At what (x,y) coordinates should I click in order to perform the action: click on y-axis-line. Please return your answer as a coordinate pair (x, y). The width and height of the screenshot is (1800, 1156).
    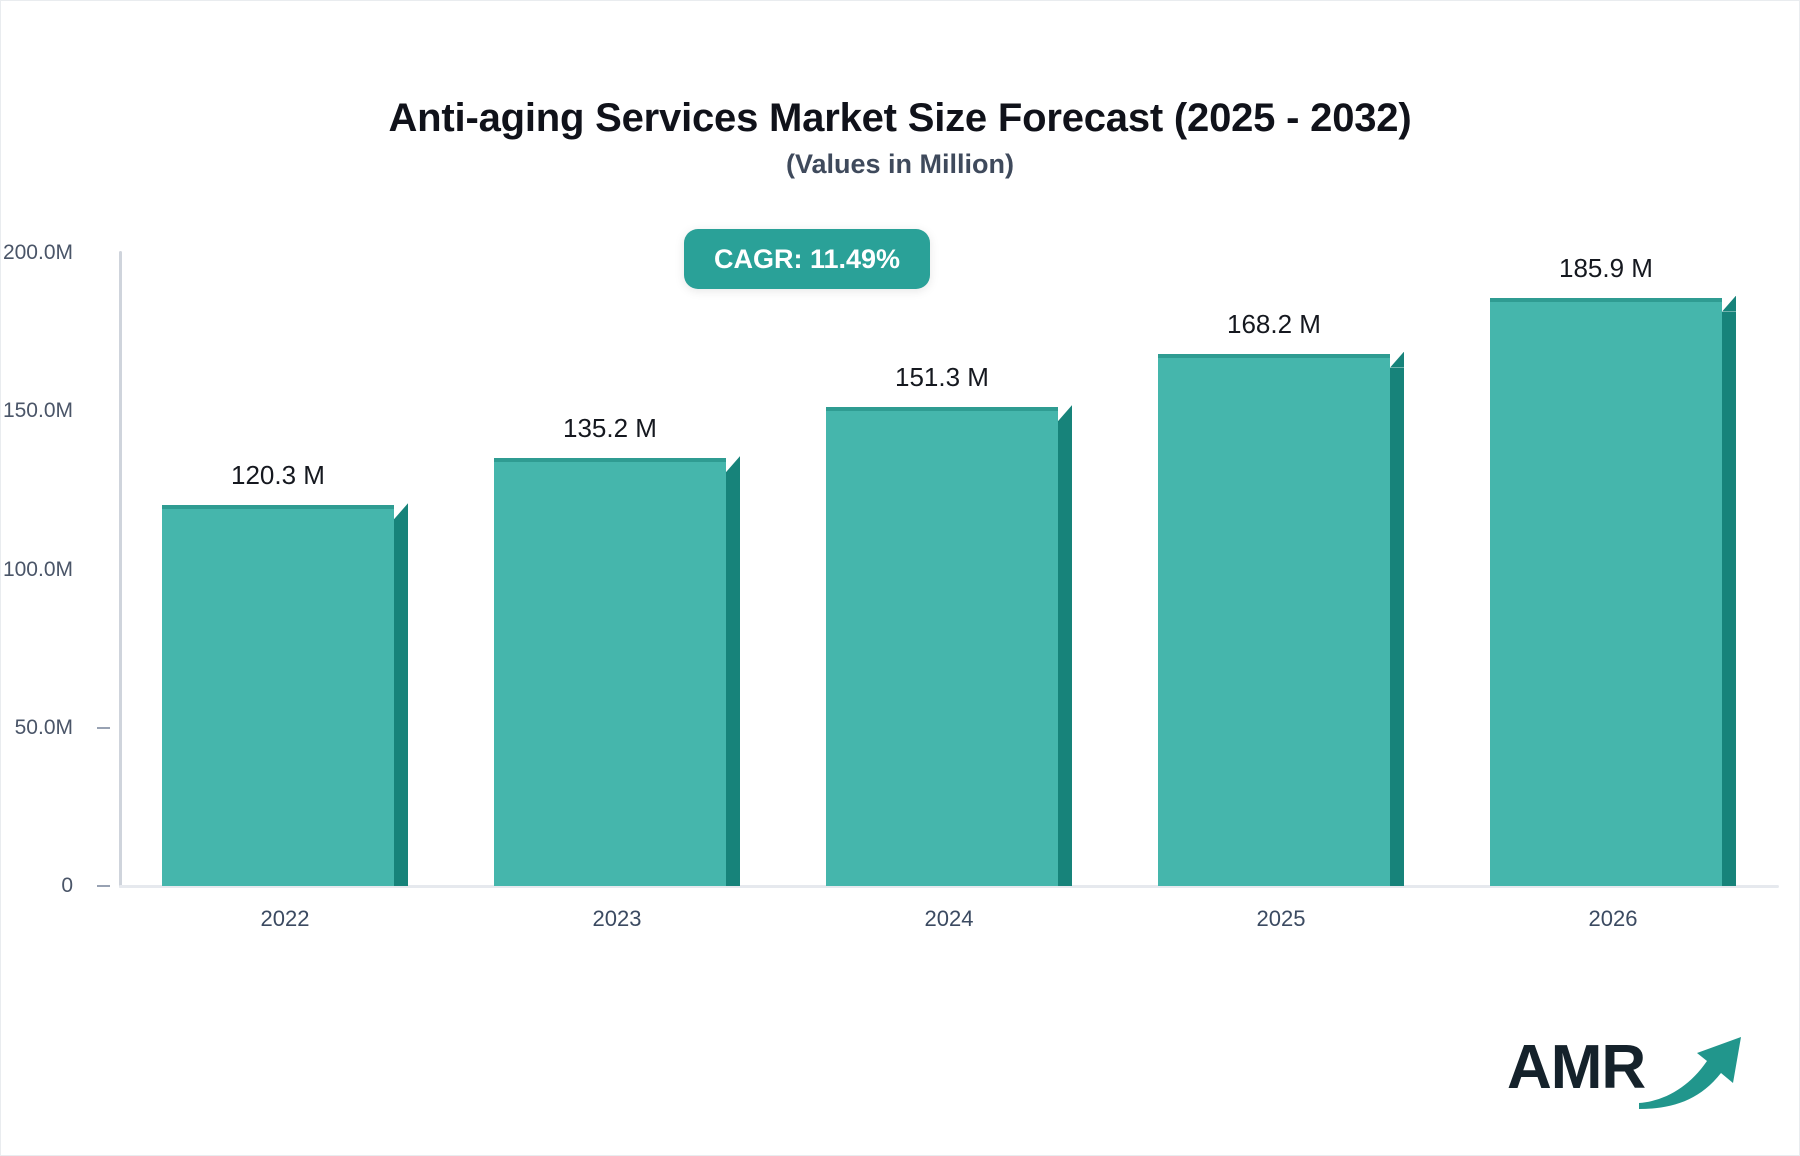
    Looking at the image, I should click on (120, 569).